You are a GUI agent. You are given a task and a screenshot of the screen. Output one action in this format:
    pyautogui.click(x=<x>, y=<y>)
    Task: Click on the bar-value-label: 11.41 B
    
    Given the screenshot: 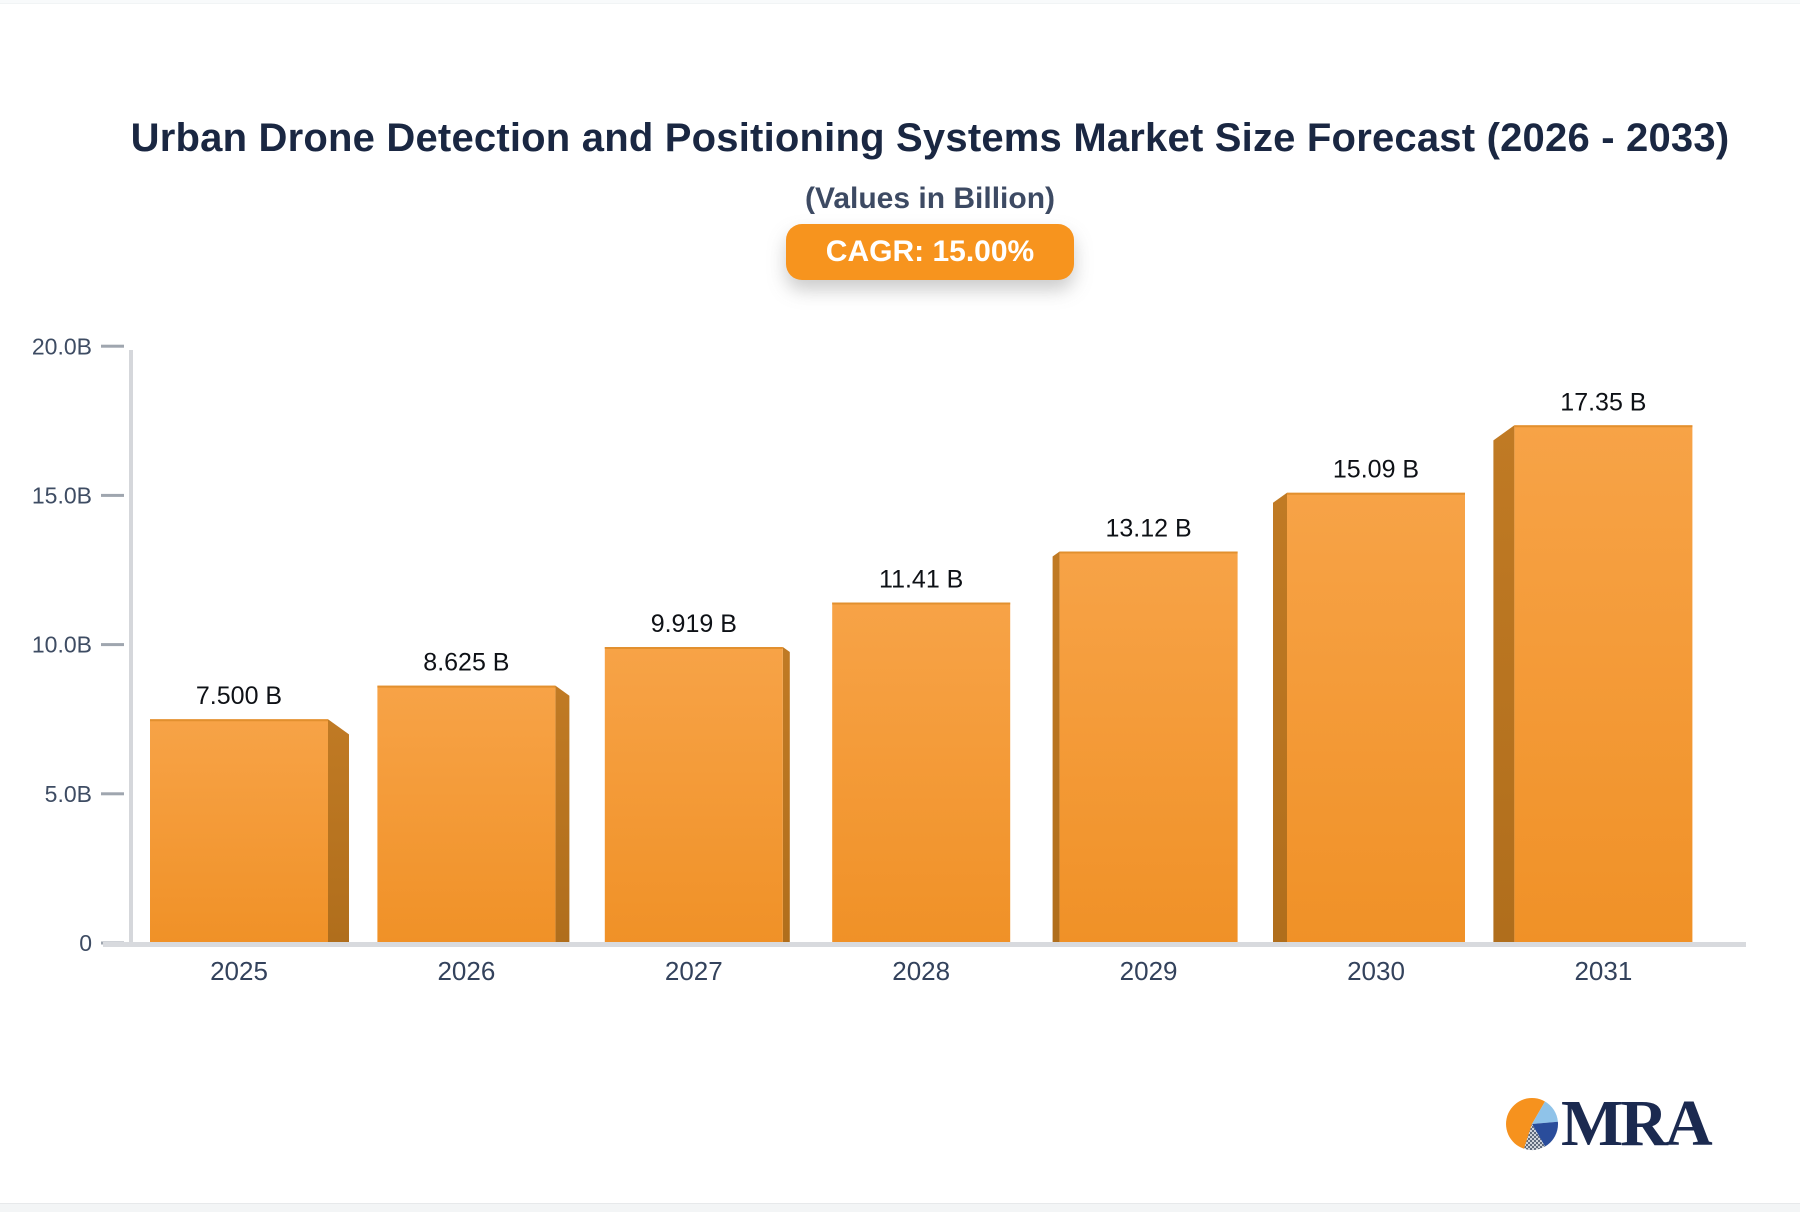 What is the action you would take?
    pyautogui.click(x=921, y=580)
    